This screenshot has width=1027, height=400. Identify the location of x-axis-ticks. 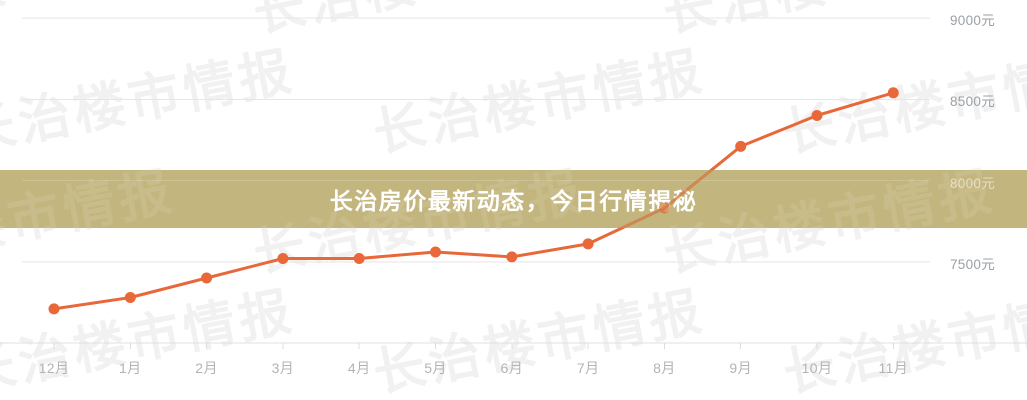
(473, 346).